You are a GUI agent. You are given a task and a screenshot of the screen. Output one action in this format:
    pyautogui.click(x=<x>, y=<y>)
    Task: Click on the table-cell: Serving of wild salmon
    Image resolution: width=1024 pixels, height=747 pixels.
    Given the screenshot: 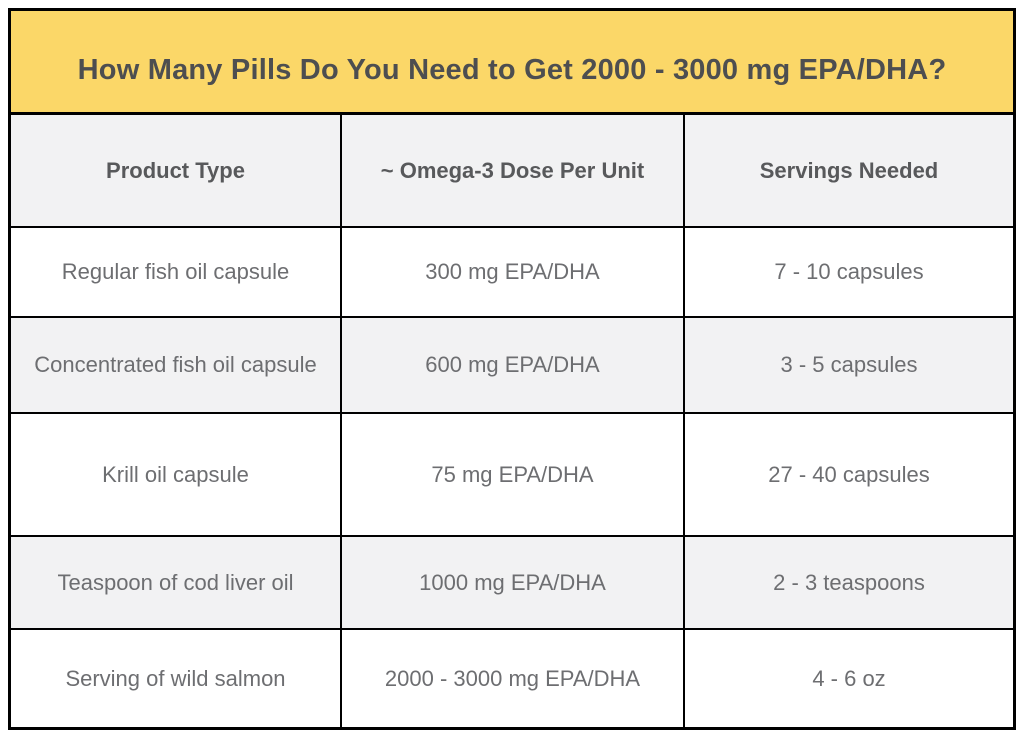 What is the action you would take?
    pyautogui.click(x=176, y=677)
    